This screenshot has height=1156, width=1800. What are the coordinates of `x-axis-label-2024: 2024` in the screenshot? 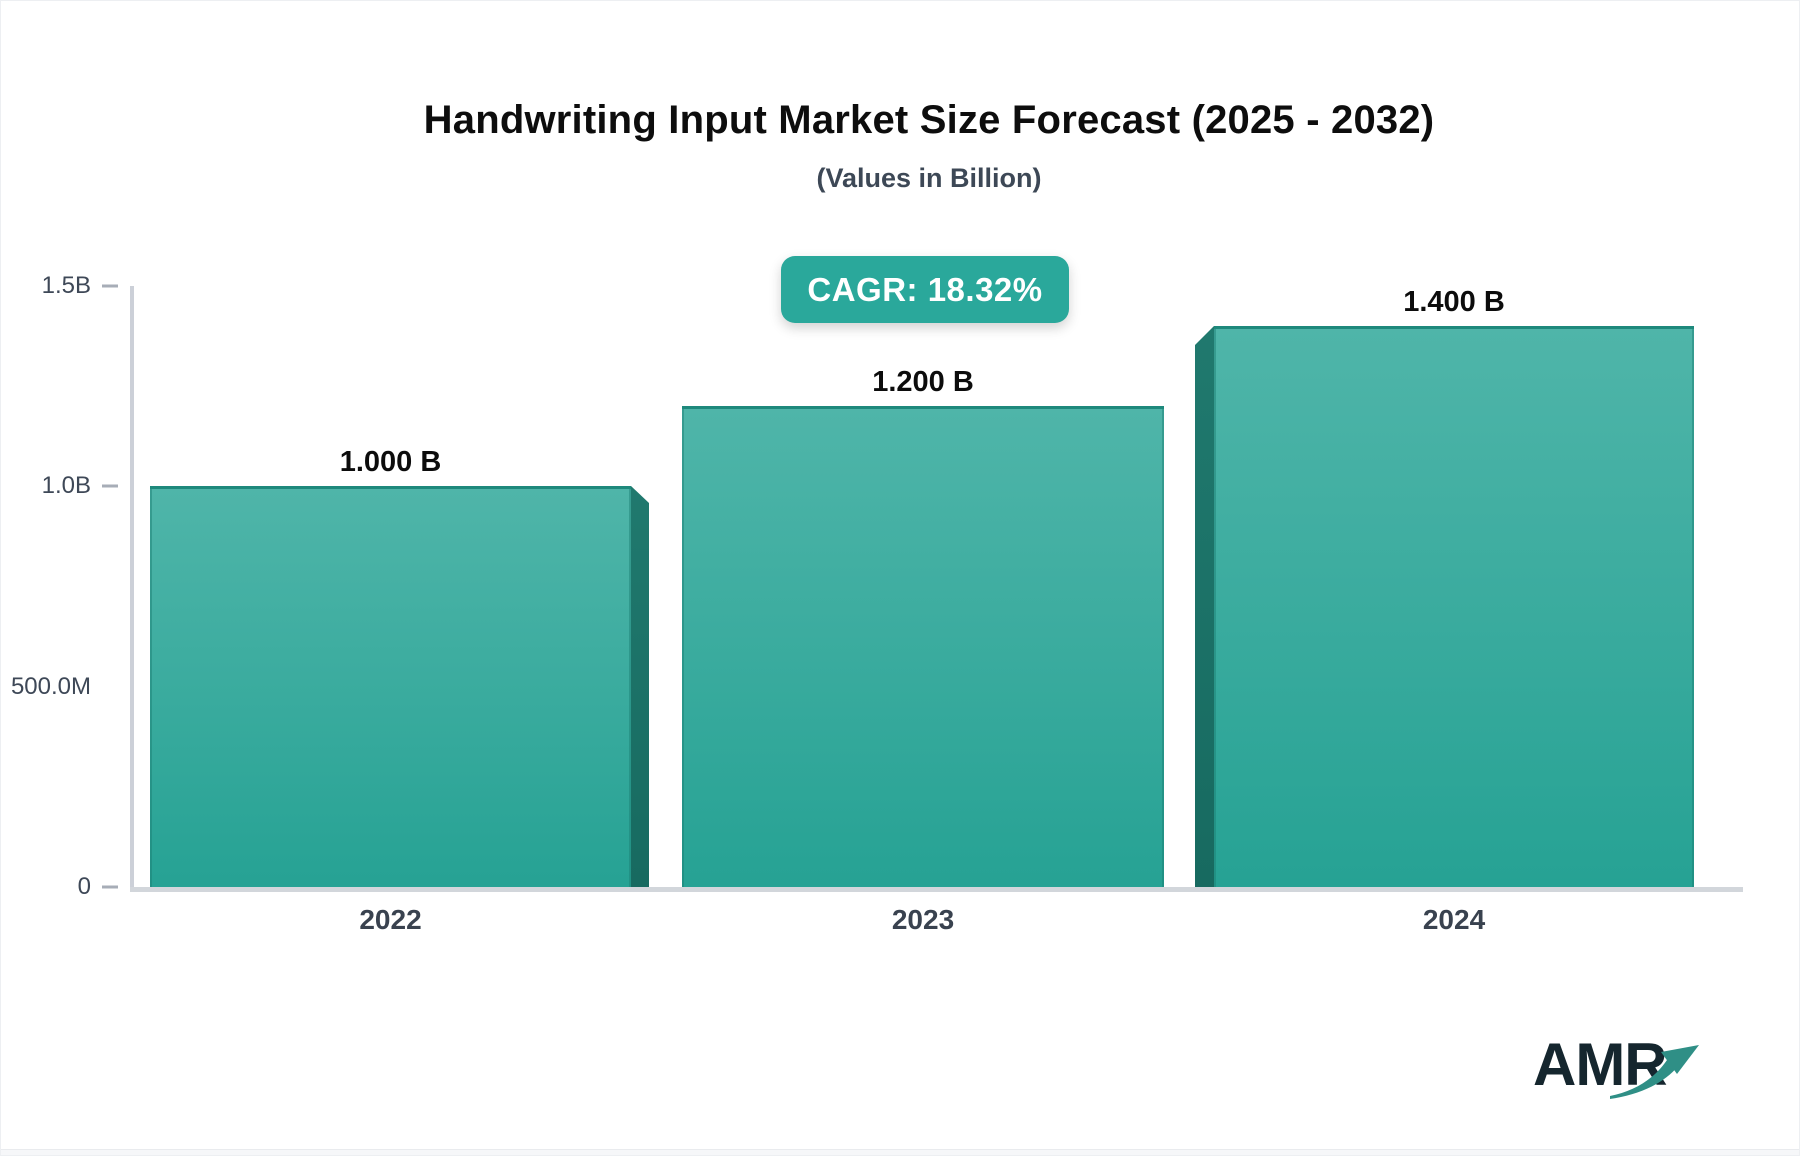 It's located at (1454, 919).